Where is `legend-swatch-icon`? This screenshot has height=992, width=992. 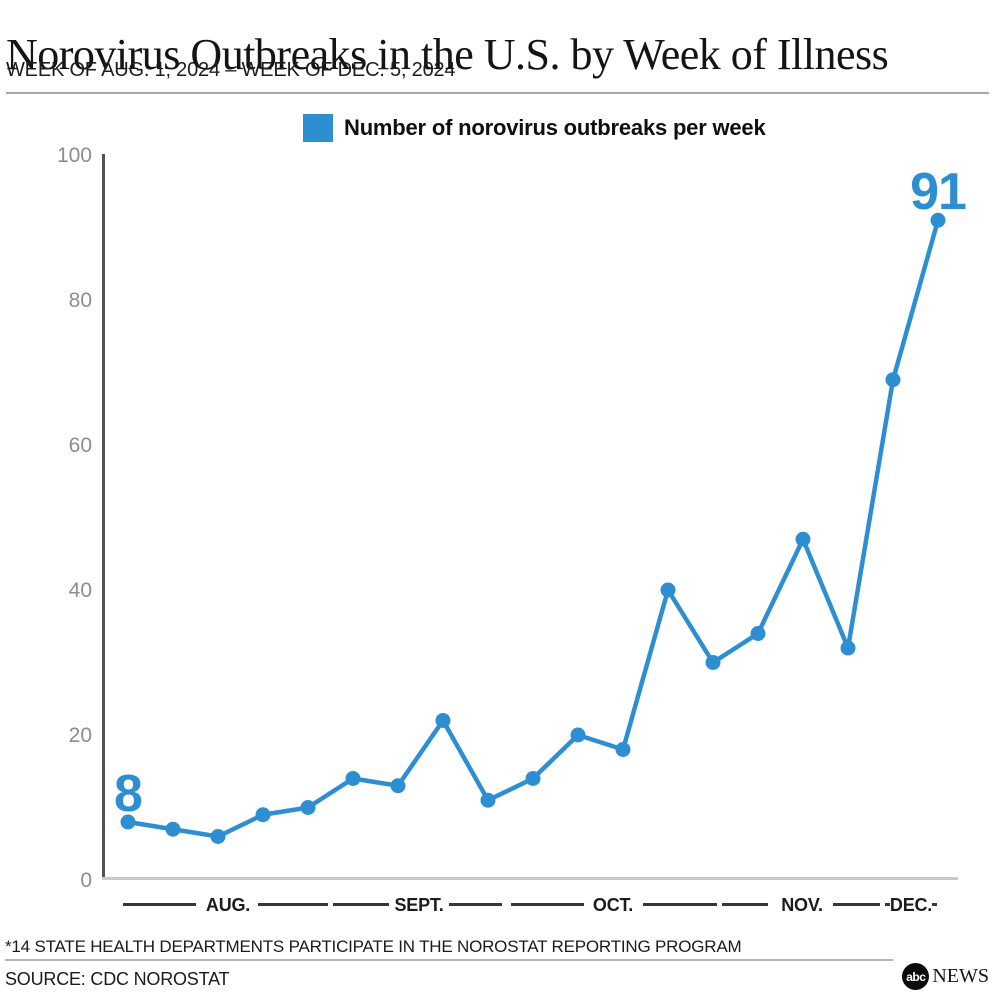 legend-swatch-icon is located at coordinates (318, 128).